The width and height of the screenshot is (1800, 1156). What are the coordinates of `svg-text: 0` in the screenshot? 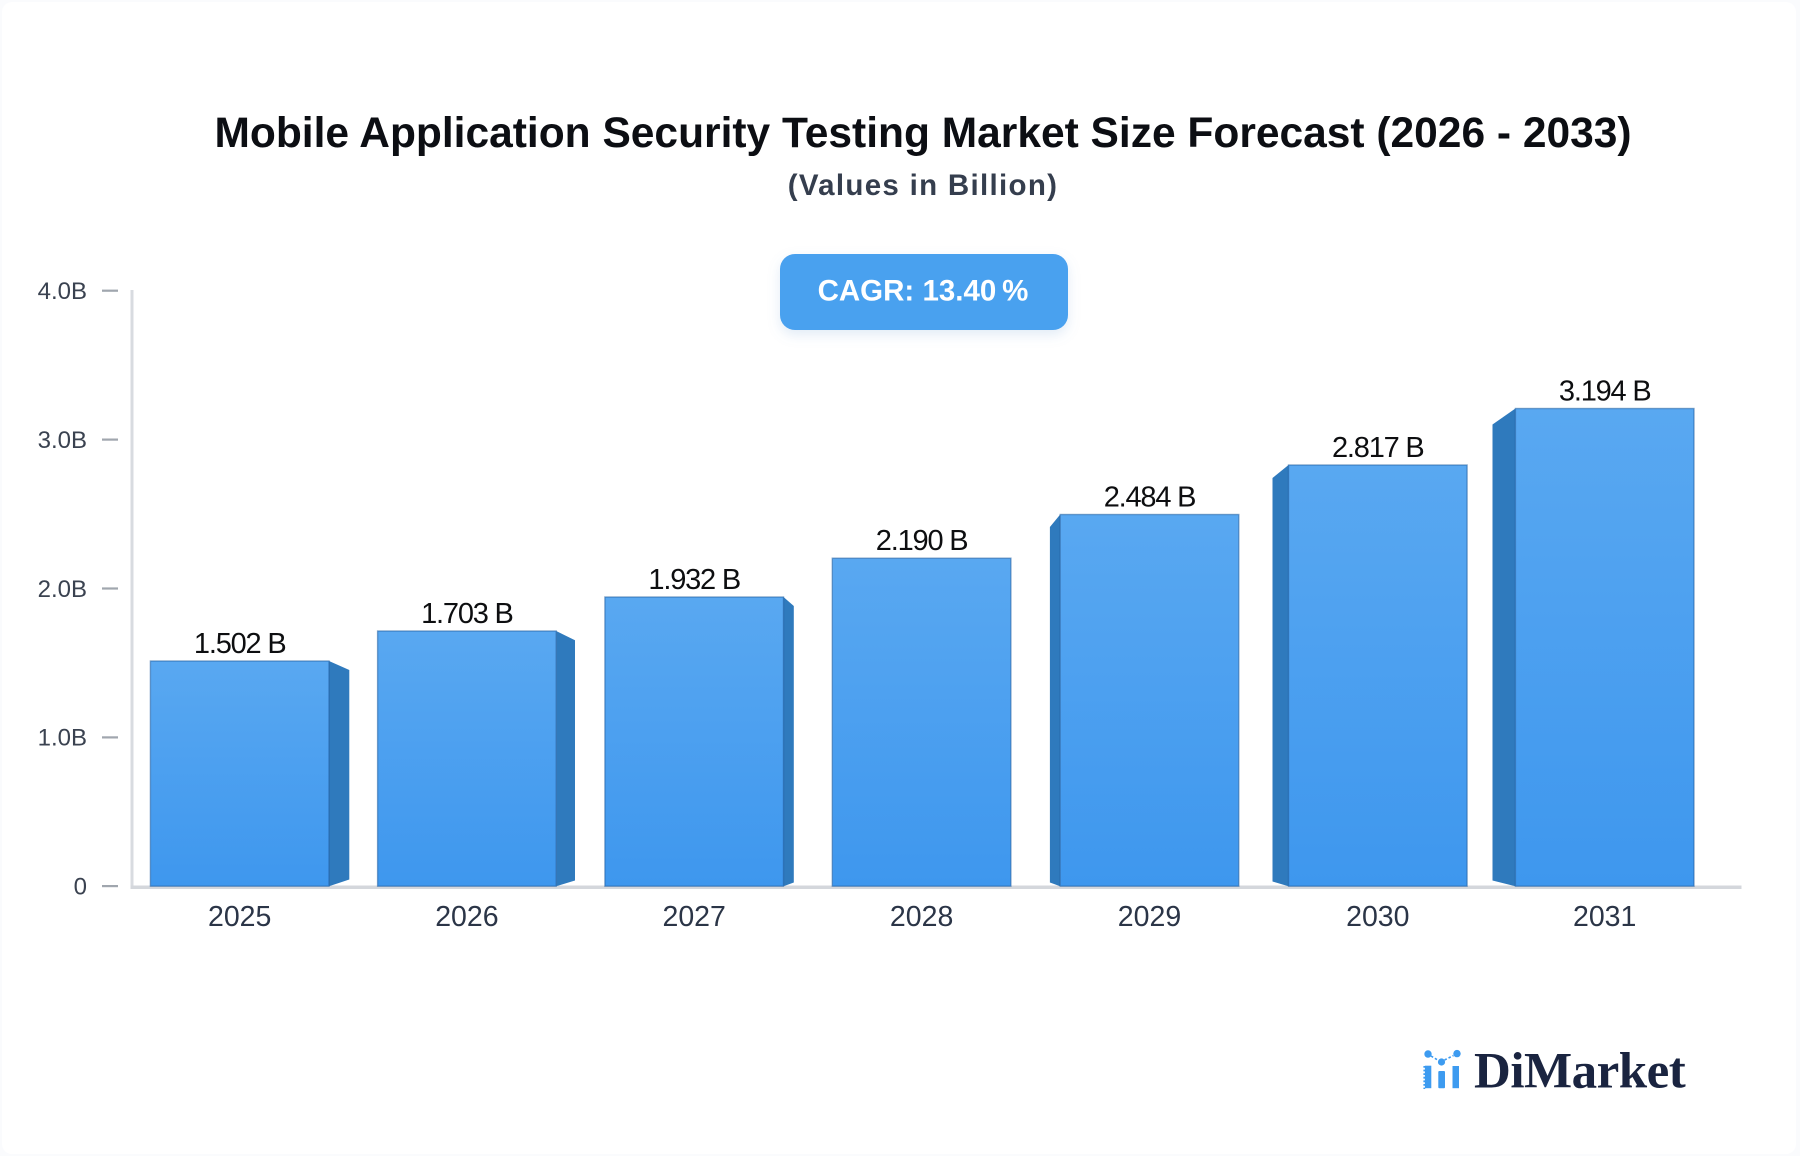 It's located at (80, 886).